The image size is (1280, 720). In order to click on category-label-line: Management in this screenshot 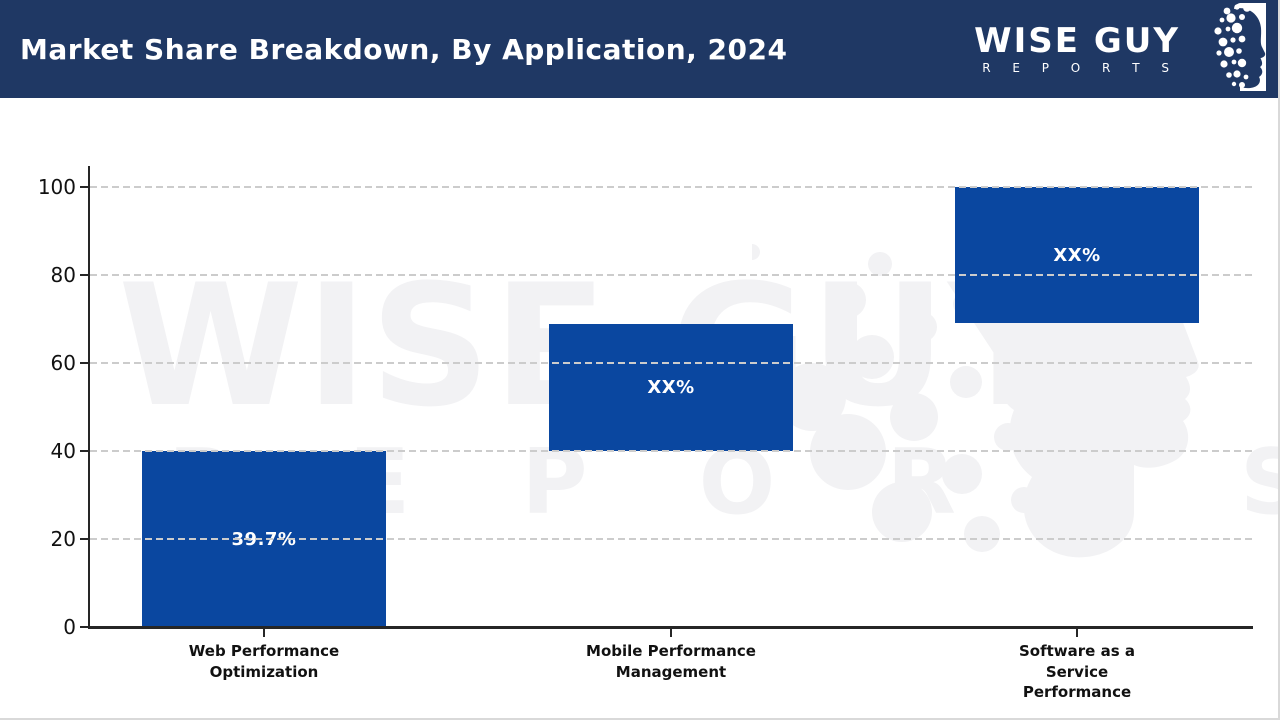, I will do `click(671, 671)`.